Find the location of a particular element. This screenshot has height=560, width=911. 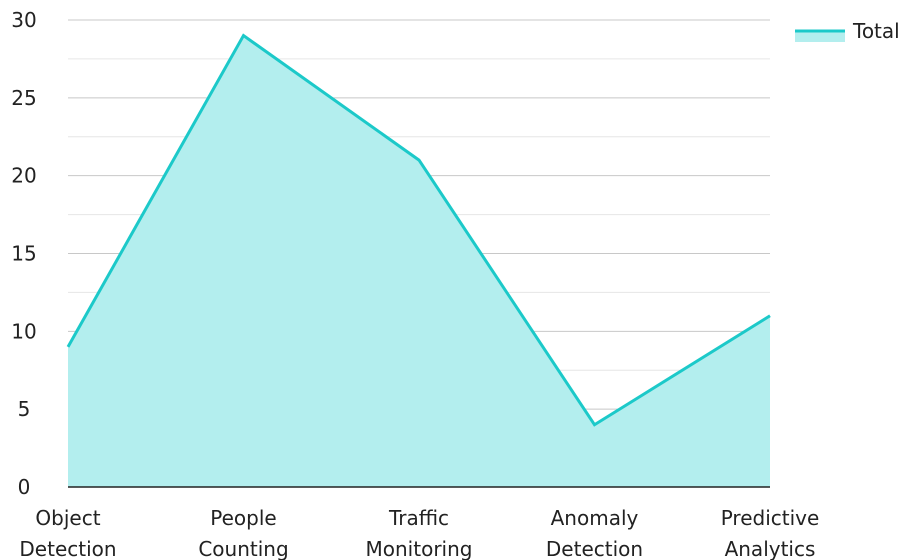

y-tick-label: 25 is located at coordinates (23, 98).